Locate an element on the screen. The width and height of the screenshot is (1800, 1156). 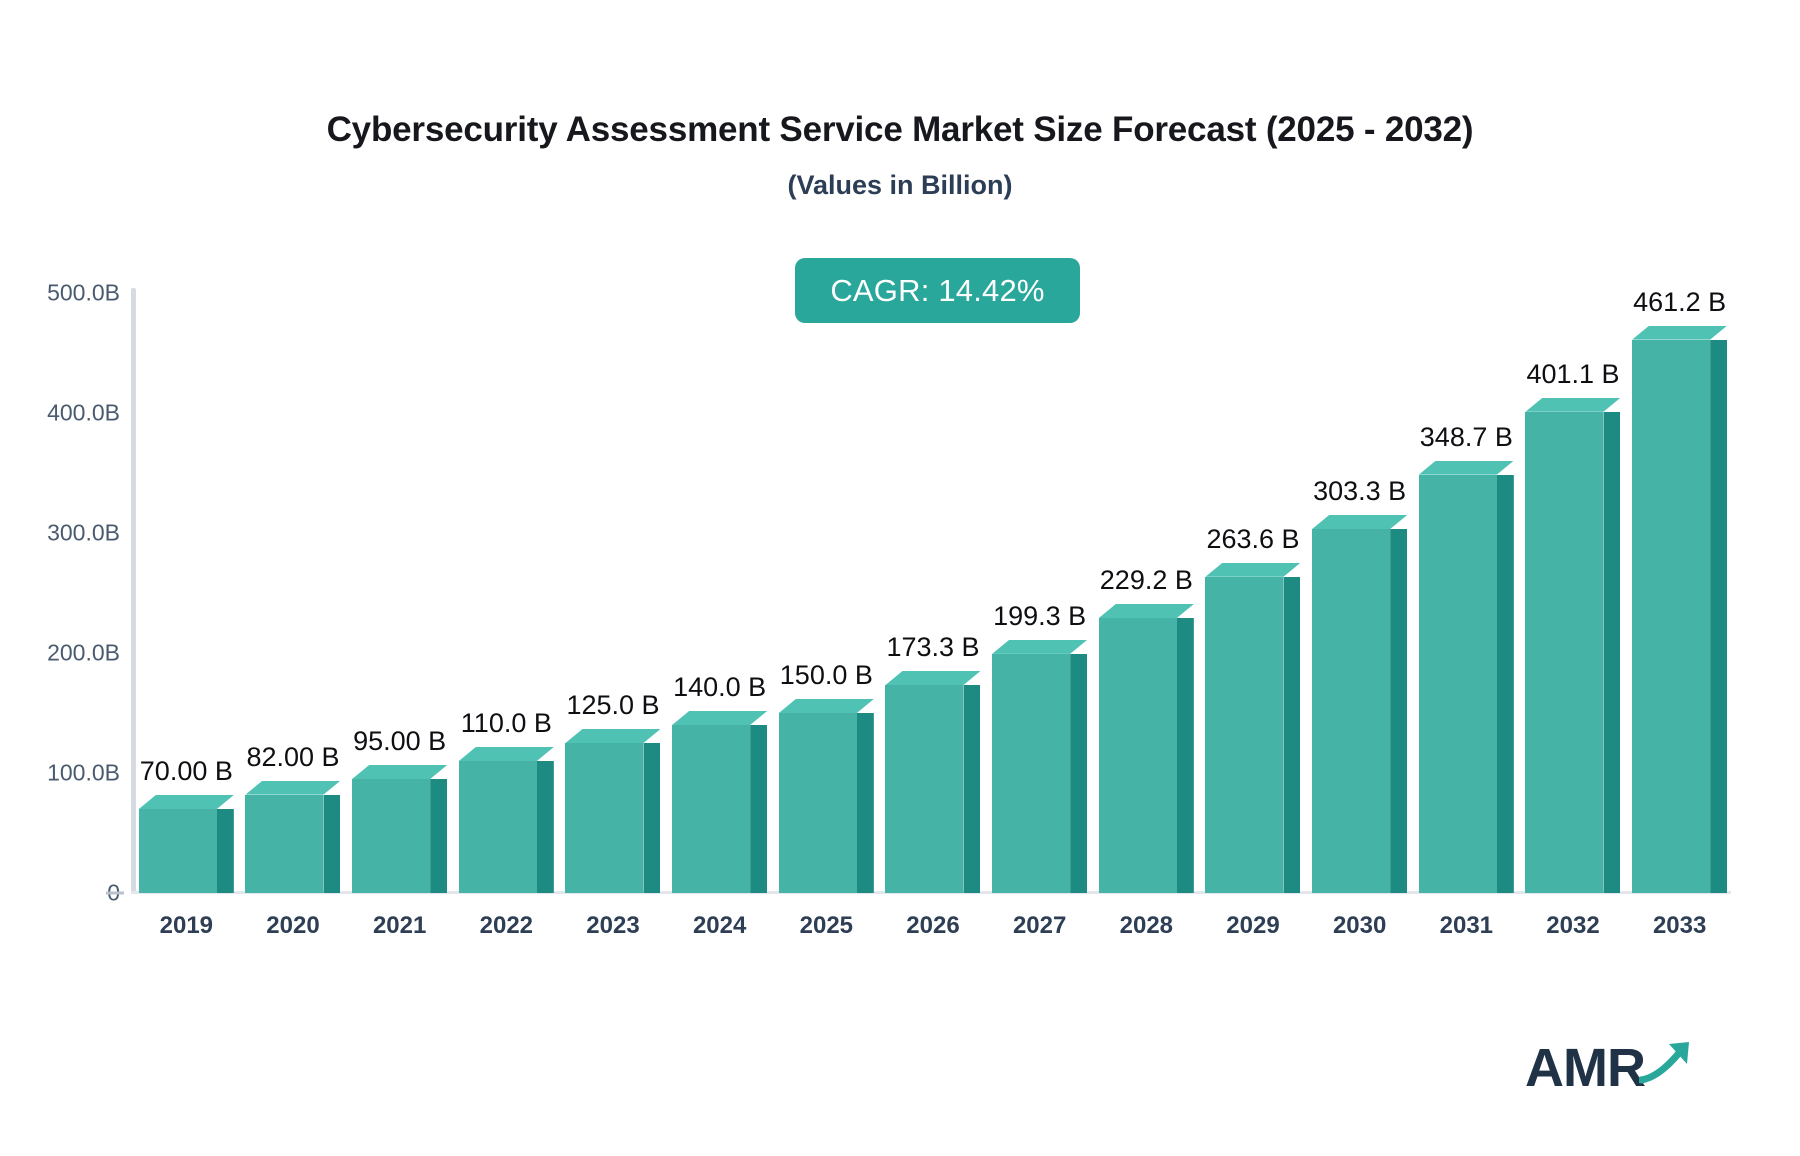
x-axis-tick-label: 2022 is located at coordinates (506, 925).